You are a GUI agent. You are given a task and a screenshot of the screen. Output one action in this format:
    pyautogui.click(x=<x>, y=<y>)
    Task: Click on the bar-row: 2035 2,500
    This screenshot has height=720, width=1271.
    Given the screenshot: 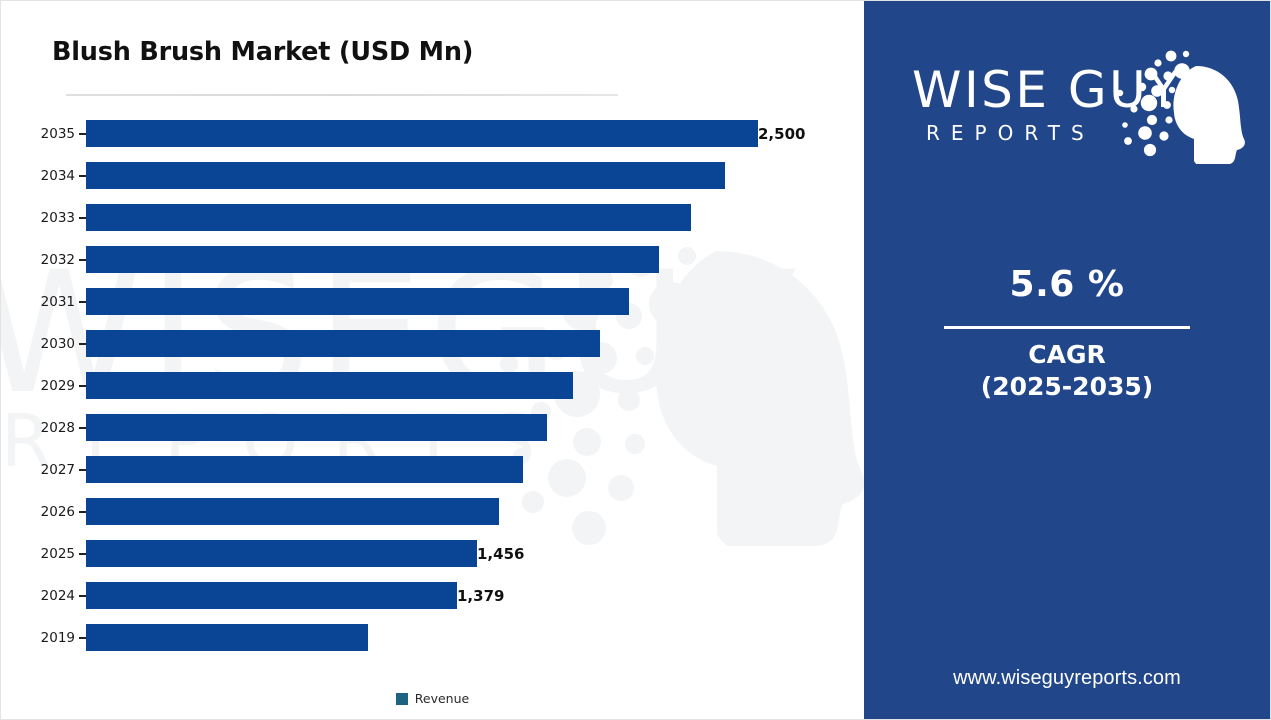 What is the action you would take?
    pyautogui.click(x=432, y=134)
    